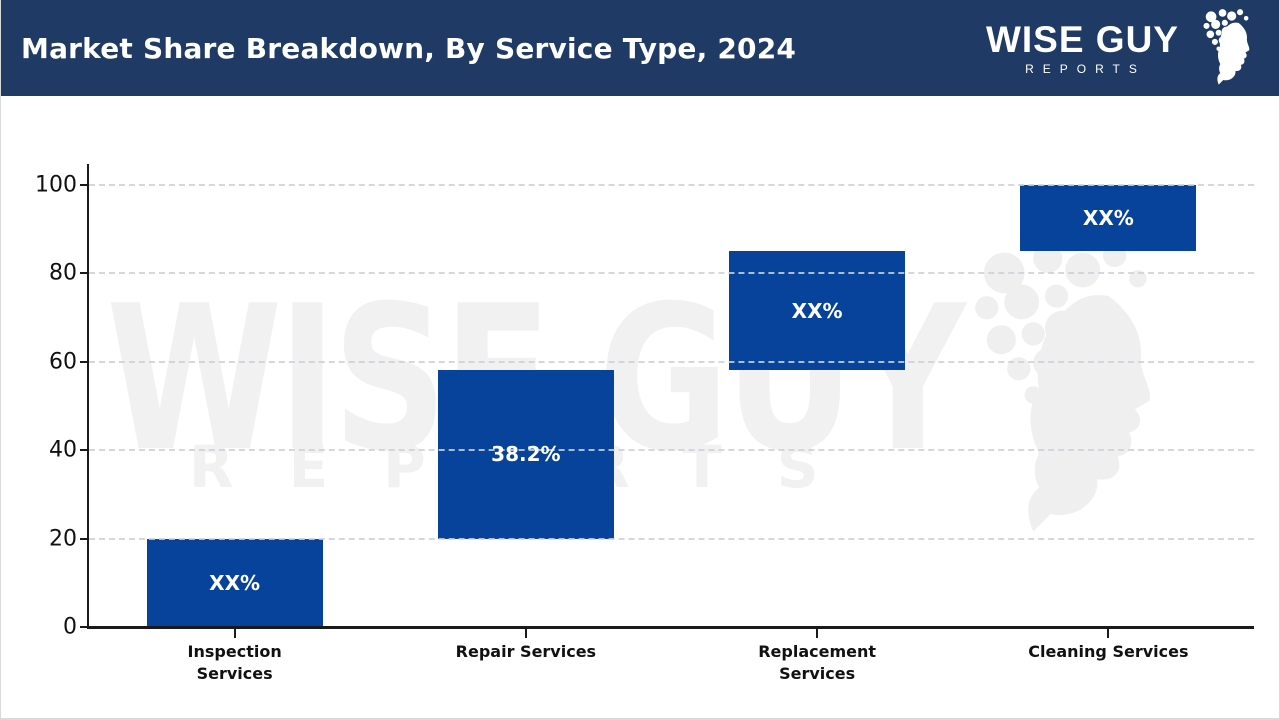 The image size is (1280, 720). Describe the element at coordinates (1108, 651) in the screenshot. I see `category-label-3: Cleaning Services` at that location.